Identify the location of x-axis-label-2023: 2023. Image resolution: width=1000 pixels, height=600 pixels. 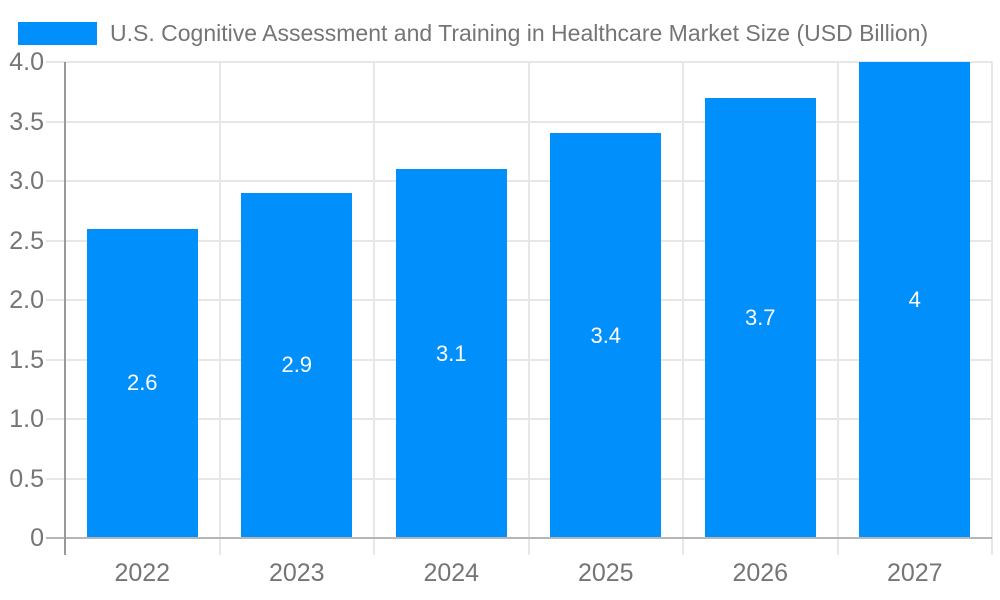
(296, 573).